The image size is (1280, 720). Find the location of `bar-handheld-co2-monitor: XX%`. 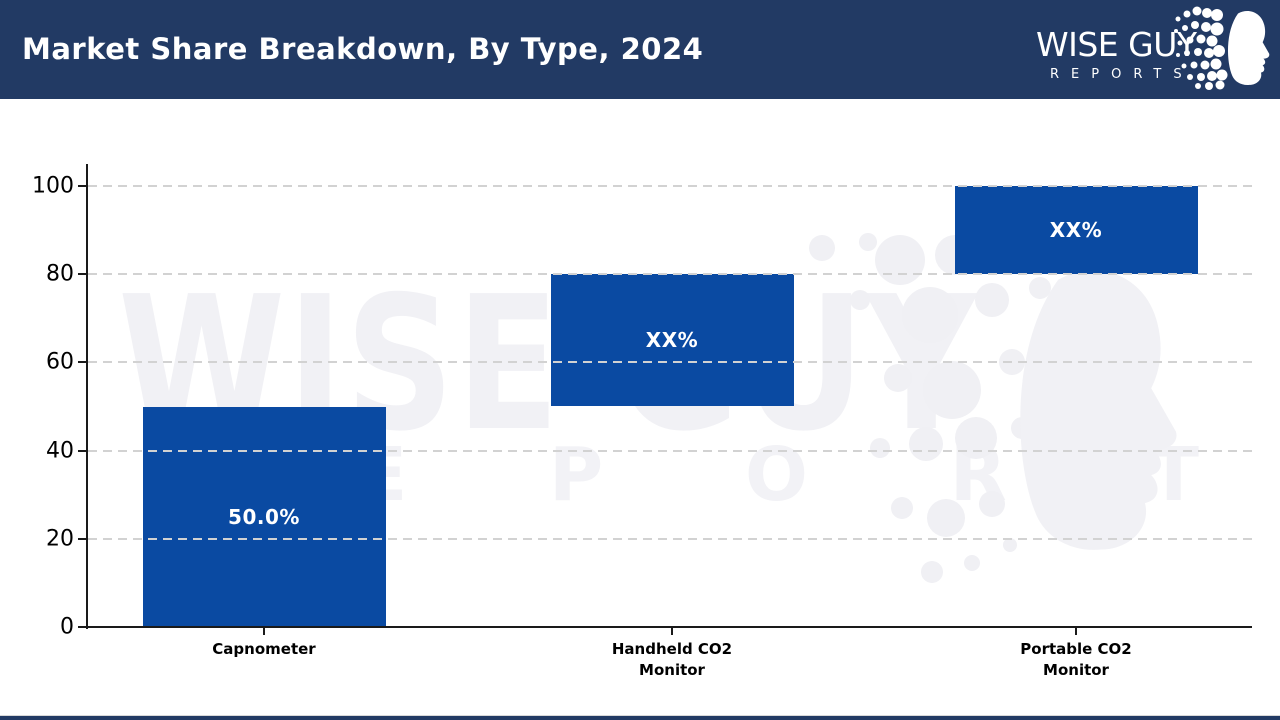

bar-handheld-co2-monitor: XX% is located at coordinates (672, 340).